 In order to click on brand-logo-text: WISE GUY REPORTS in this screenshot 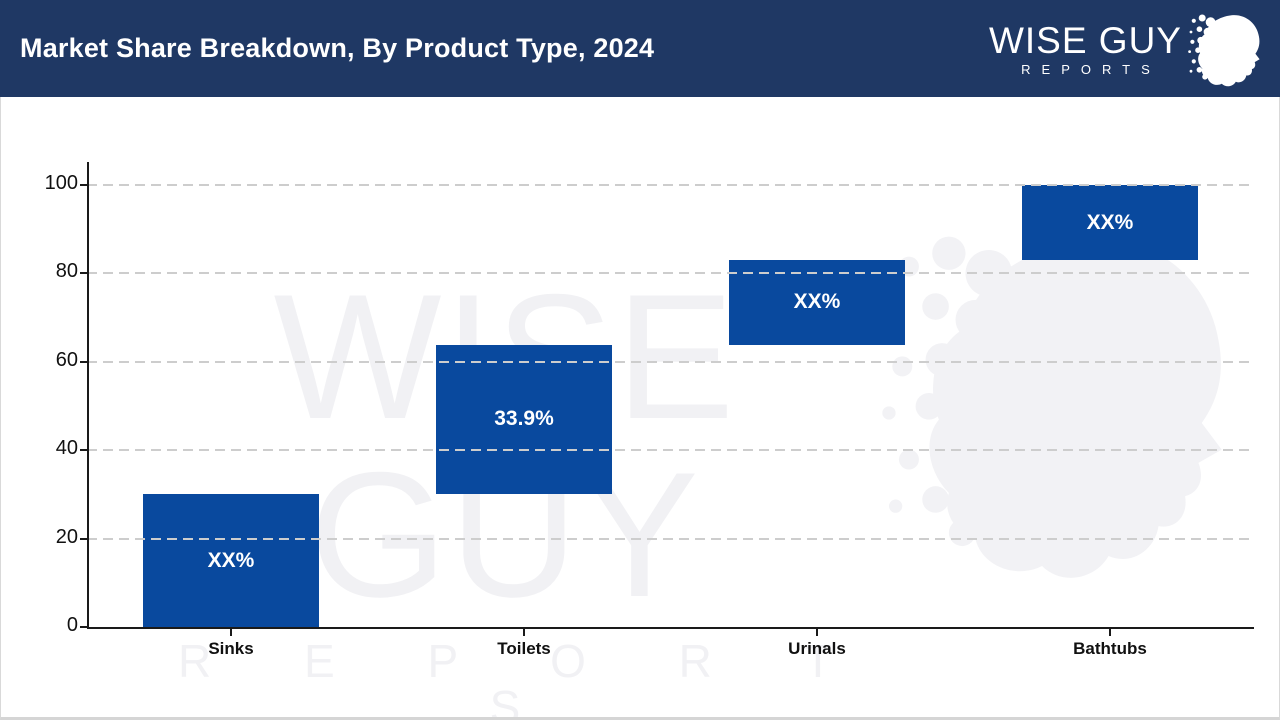, I will do `click(1085, 49)`.